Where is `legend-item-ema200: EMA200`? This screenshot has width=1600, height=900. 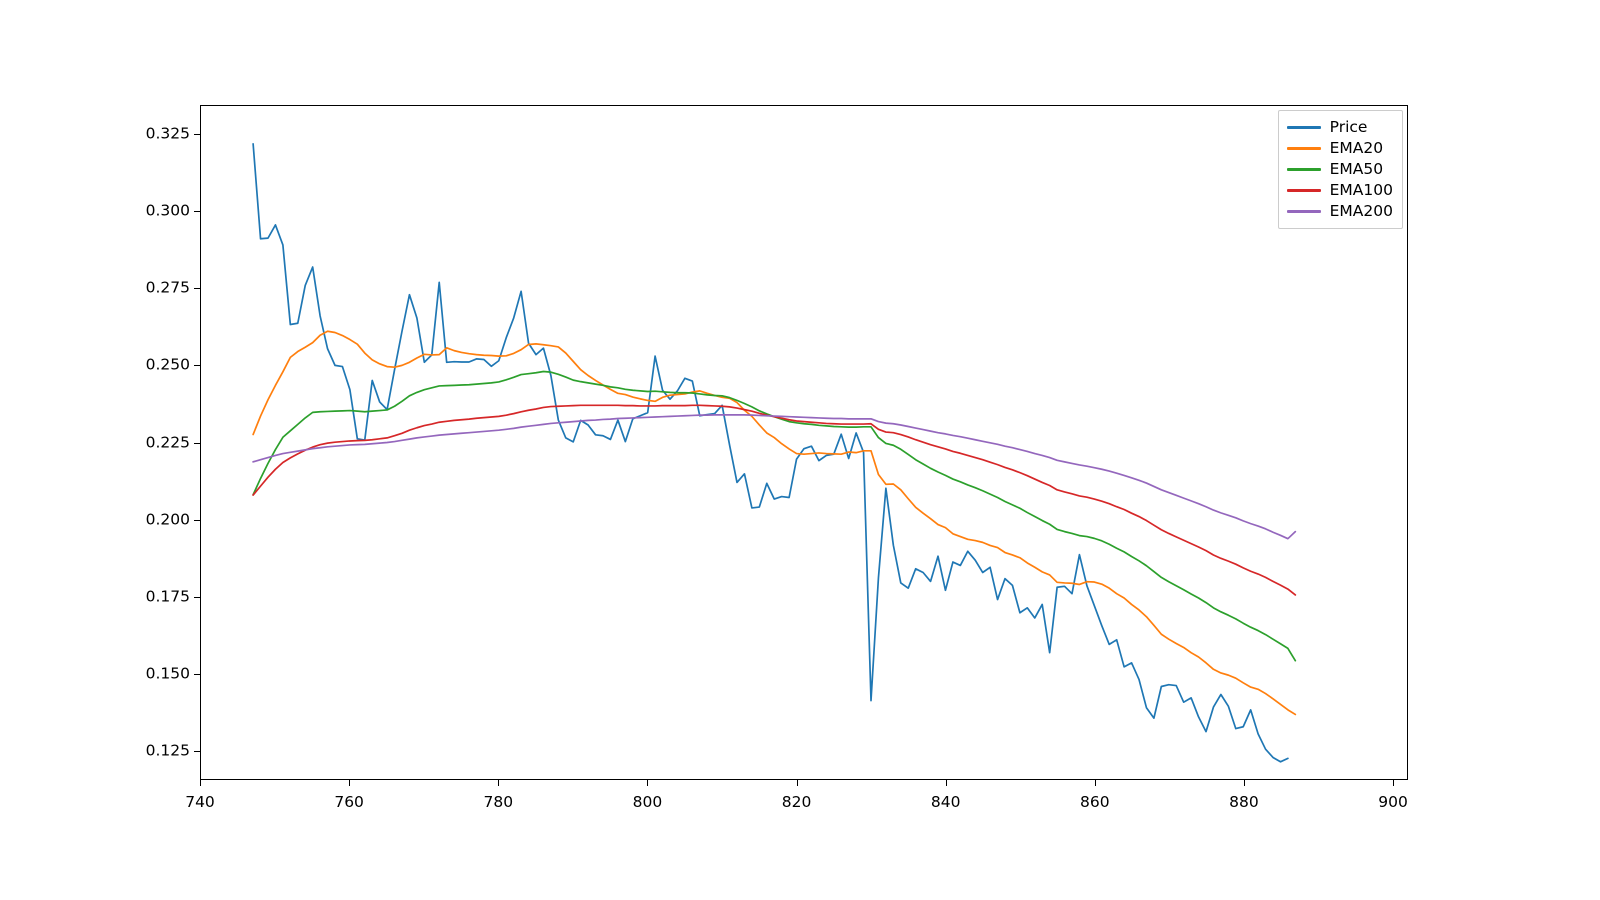 legend-item-ema200: EMA200 is located at coordinates (1339, 211).